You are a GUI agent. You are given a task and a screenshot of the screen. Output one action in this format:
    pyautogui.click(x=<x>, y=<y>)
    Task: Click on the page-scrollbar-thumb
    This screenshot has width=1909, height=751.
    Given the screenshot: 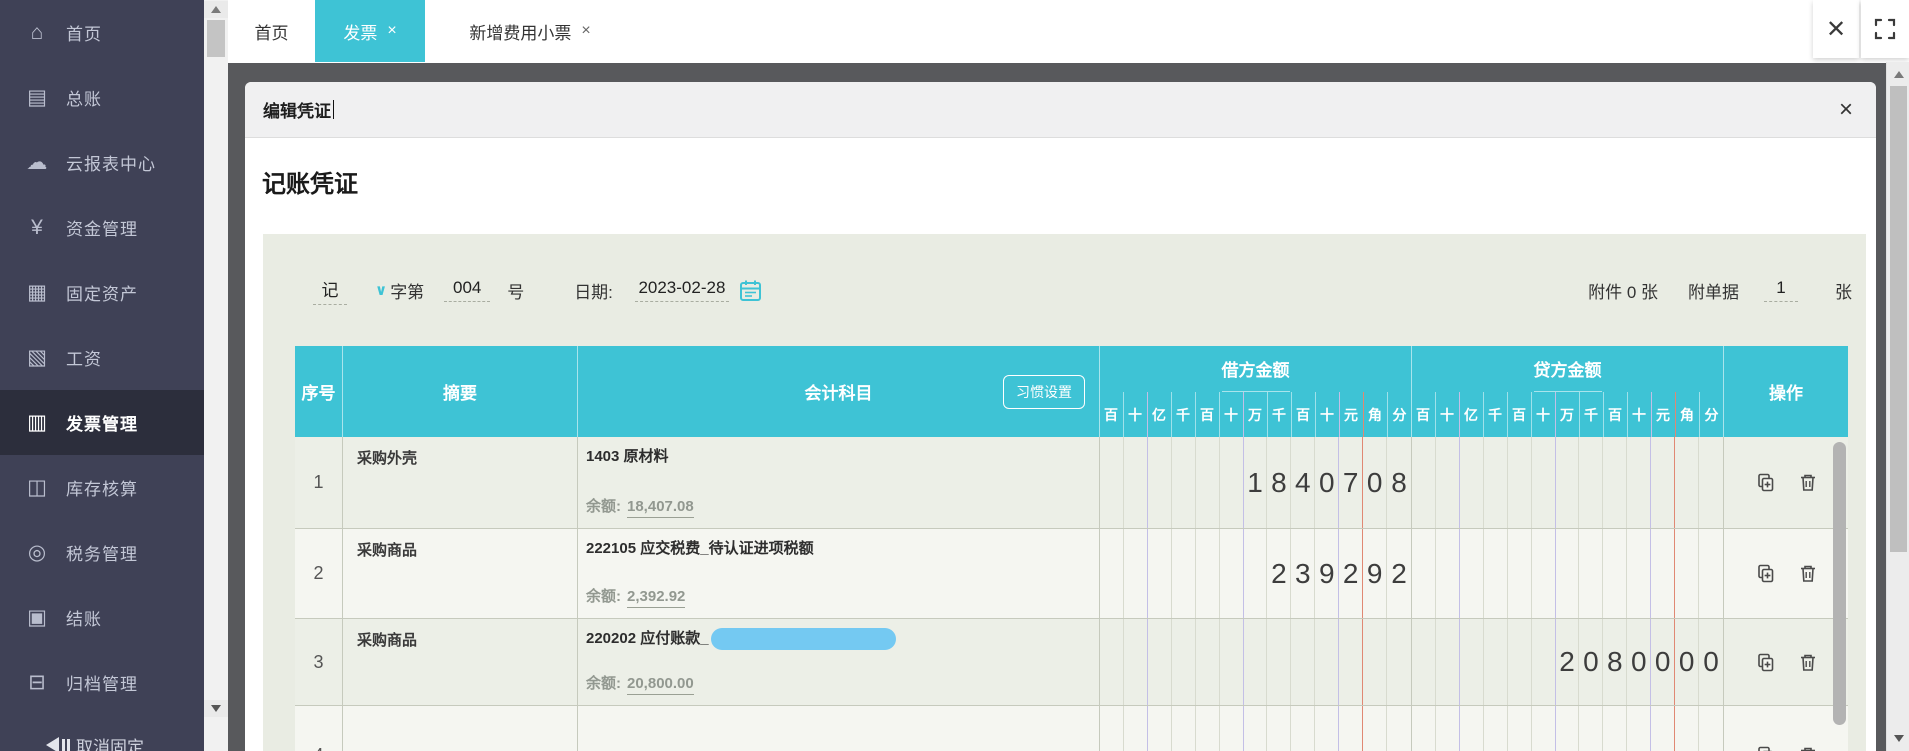 What is the action you would take?
    pyautogui.click(x=1898, y=319)
    